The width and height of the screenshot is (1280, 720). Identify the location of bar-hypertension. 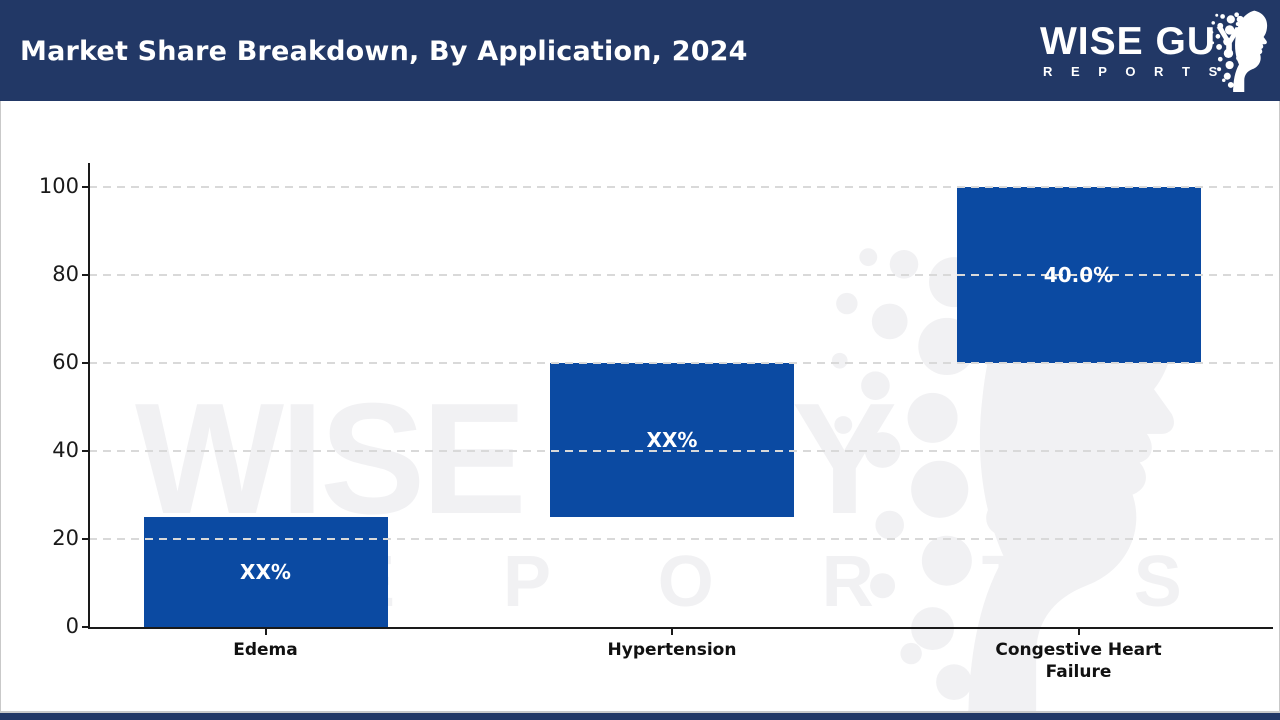
(672, 440).